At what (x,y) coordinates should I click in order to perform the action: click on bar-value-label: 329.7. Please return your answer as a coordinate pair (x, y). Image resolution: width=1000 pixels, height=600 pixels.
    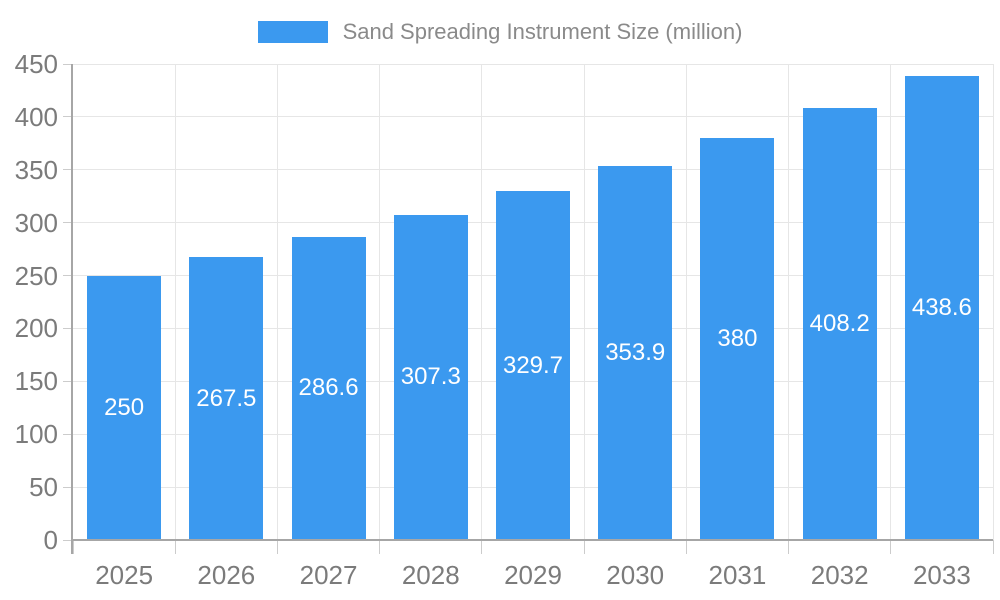
    Looking at the image, I should click on (533, 365).